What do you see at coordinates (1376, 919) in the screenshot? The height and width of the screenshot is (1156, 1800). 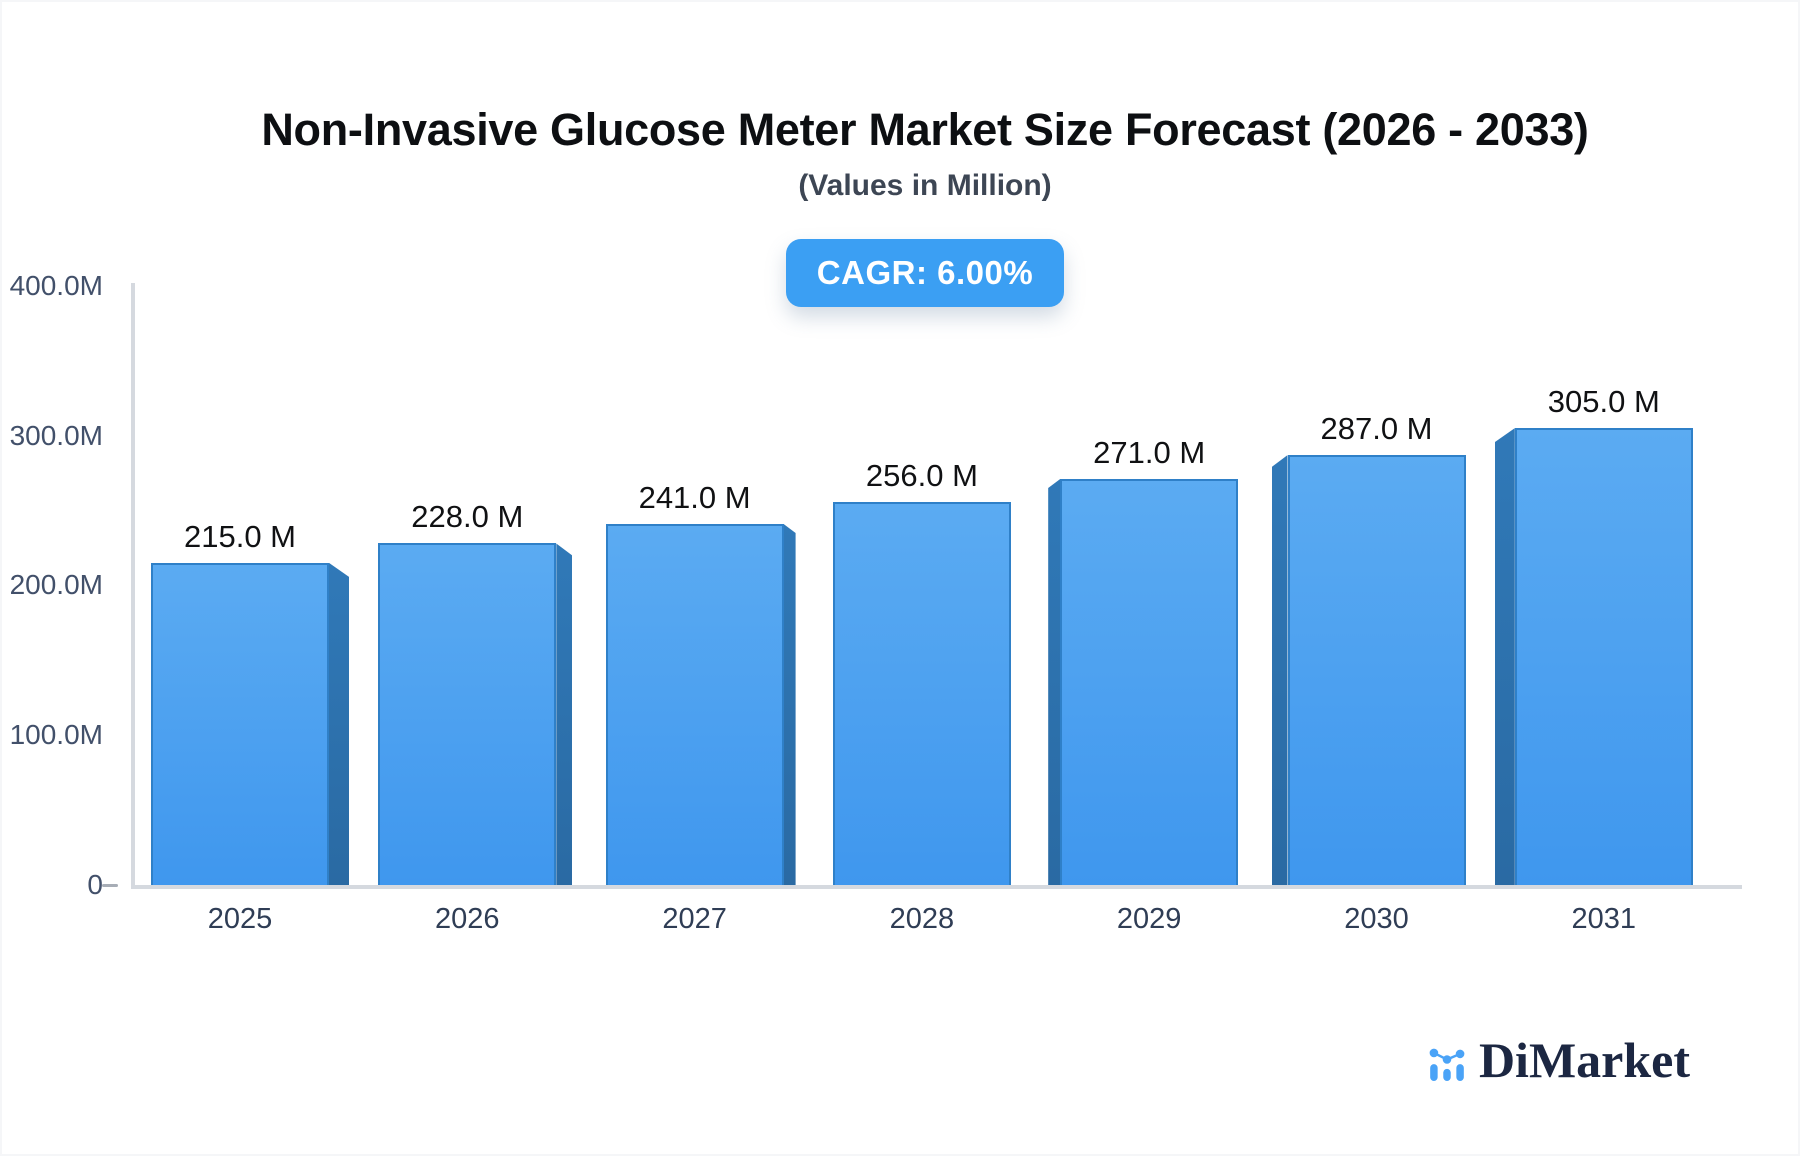 I see `x-axis-tick-label: 2030` at bounding box center [1376, 919].